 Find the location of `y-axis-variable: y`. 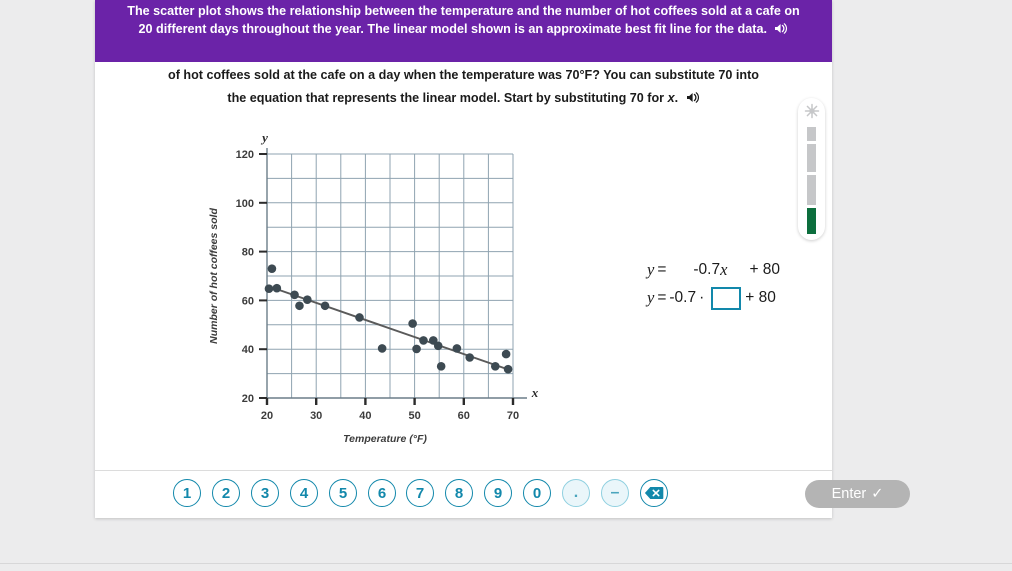

y-axis-variable: y is located at coordinates (264, 137).